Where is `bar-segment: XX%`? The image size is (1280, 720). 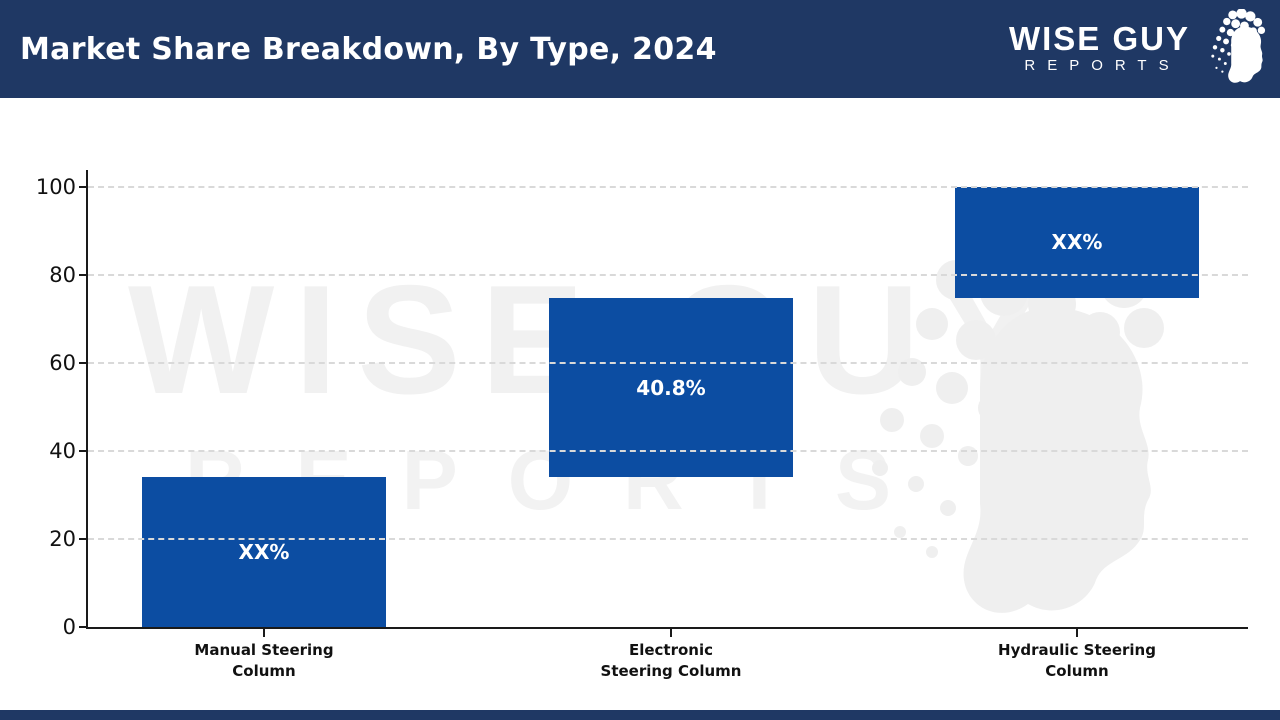 bar-segment: XX% is located at coordinates (264, 552).